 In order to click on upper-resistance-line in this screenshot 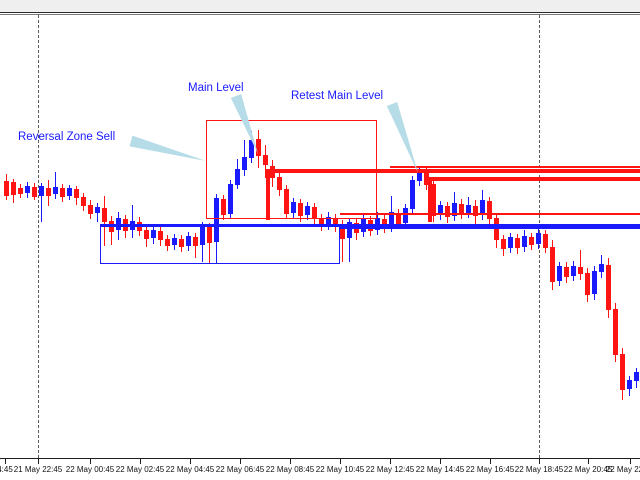, I will do `click(515, 167)`.